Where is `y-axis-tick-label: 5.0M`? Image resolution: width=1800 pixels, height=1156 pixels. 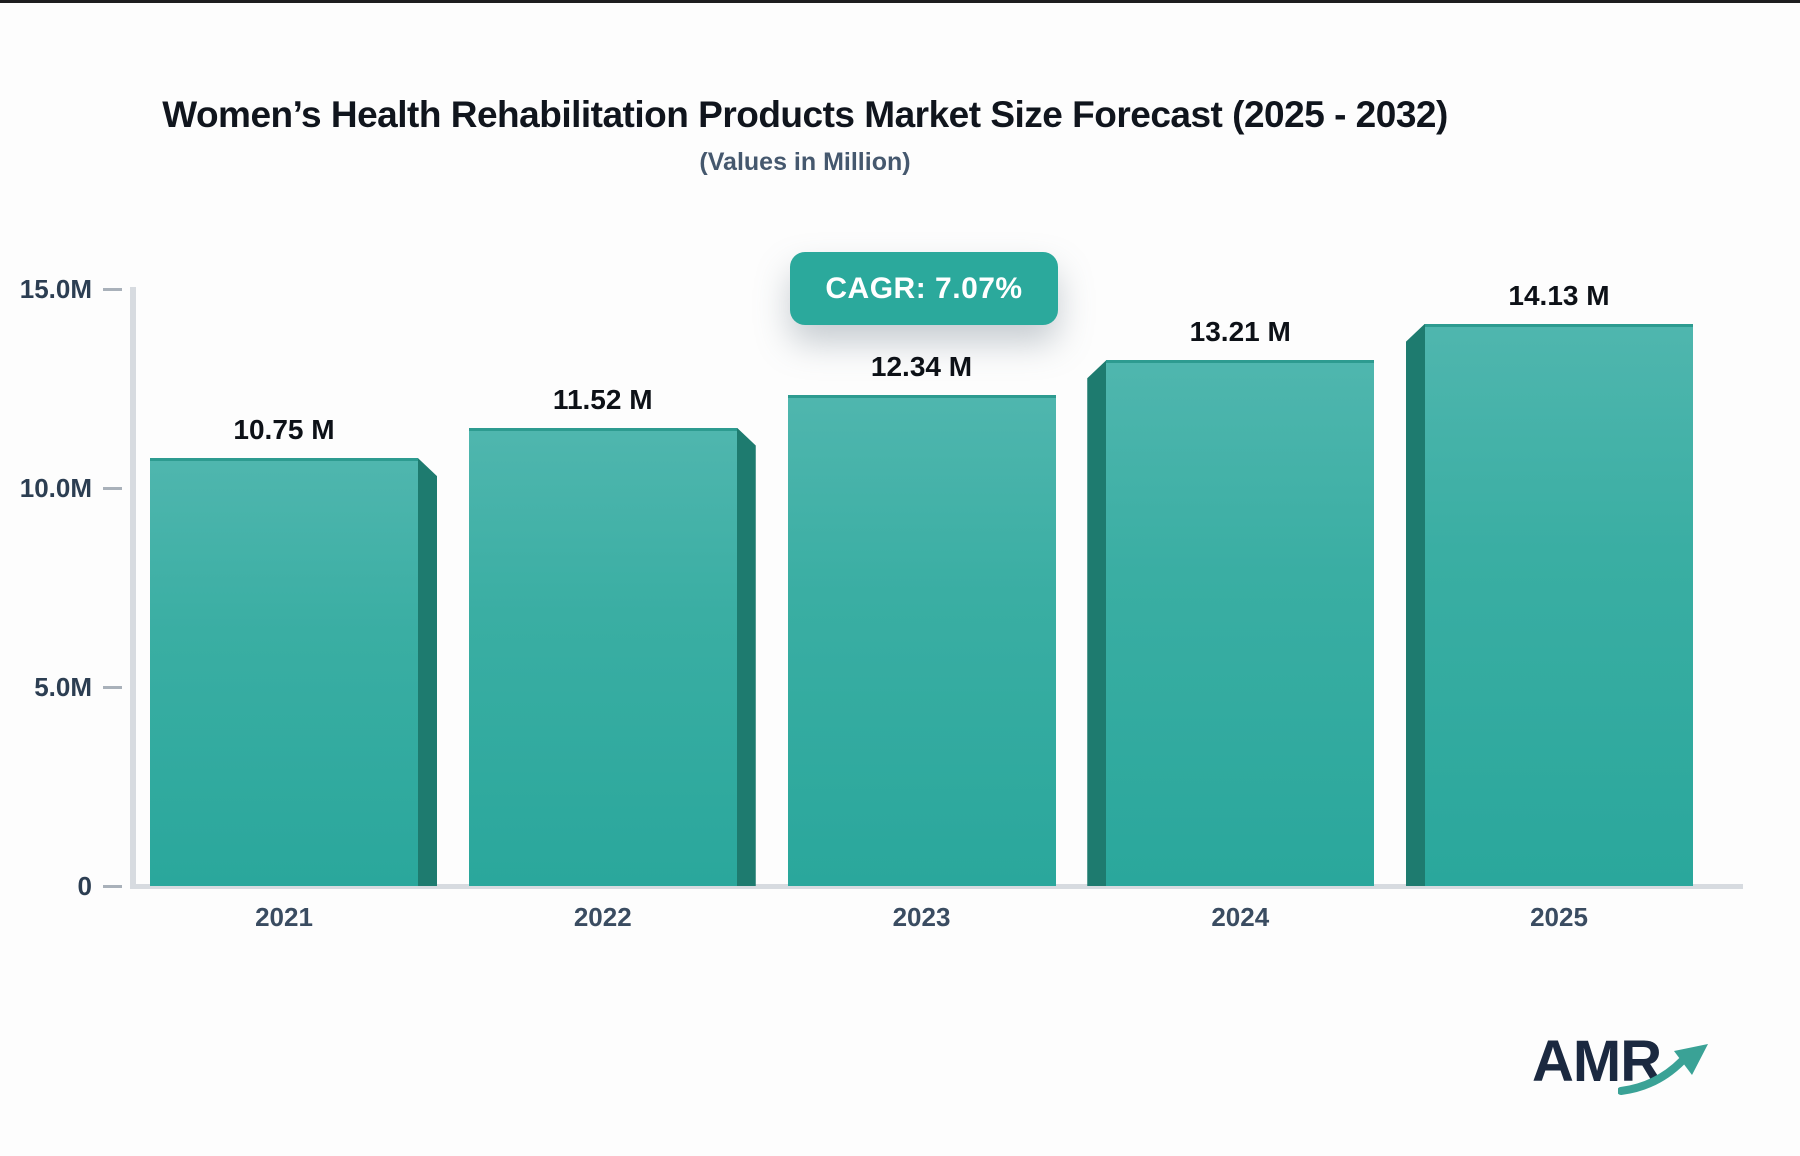 y-axis-tick-label: 5.0M is located at coordinates (63, 687).